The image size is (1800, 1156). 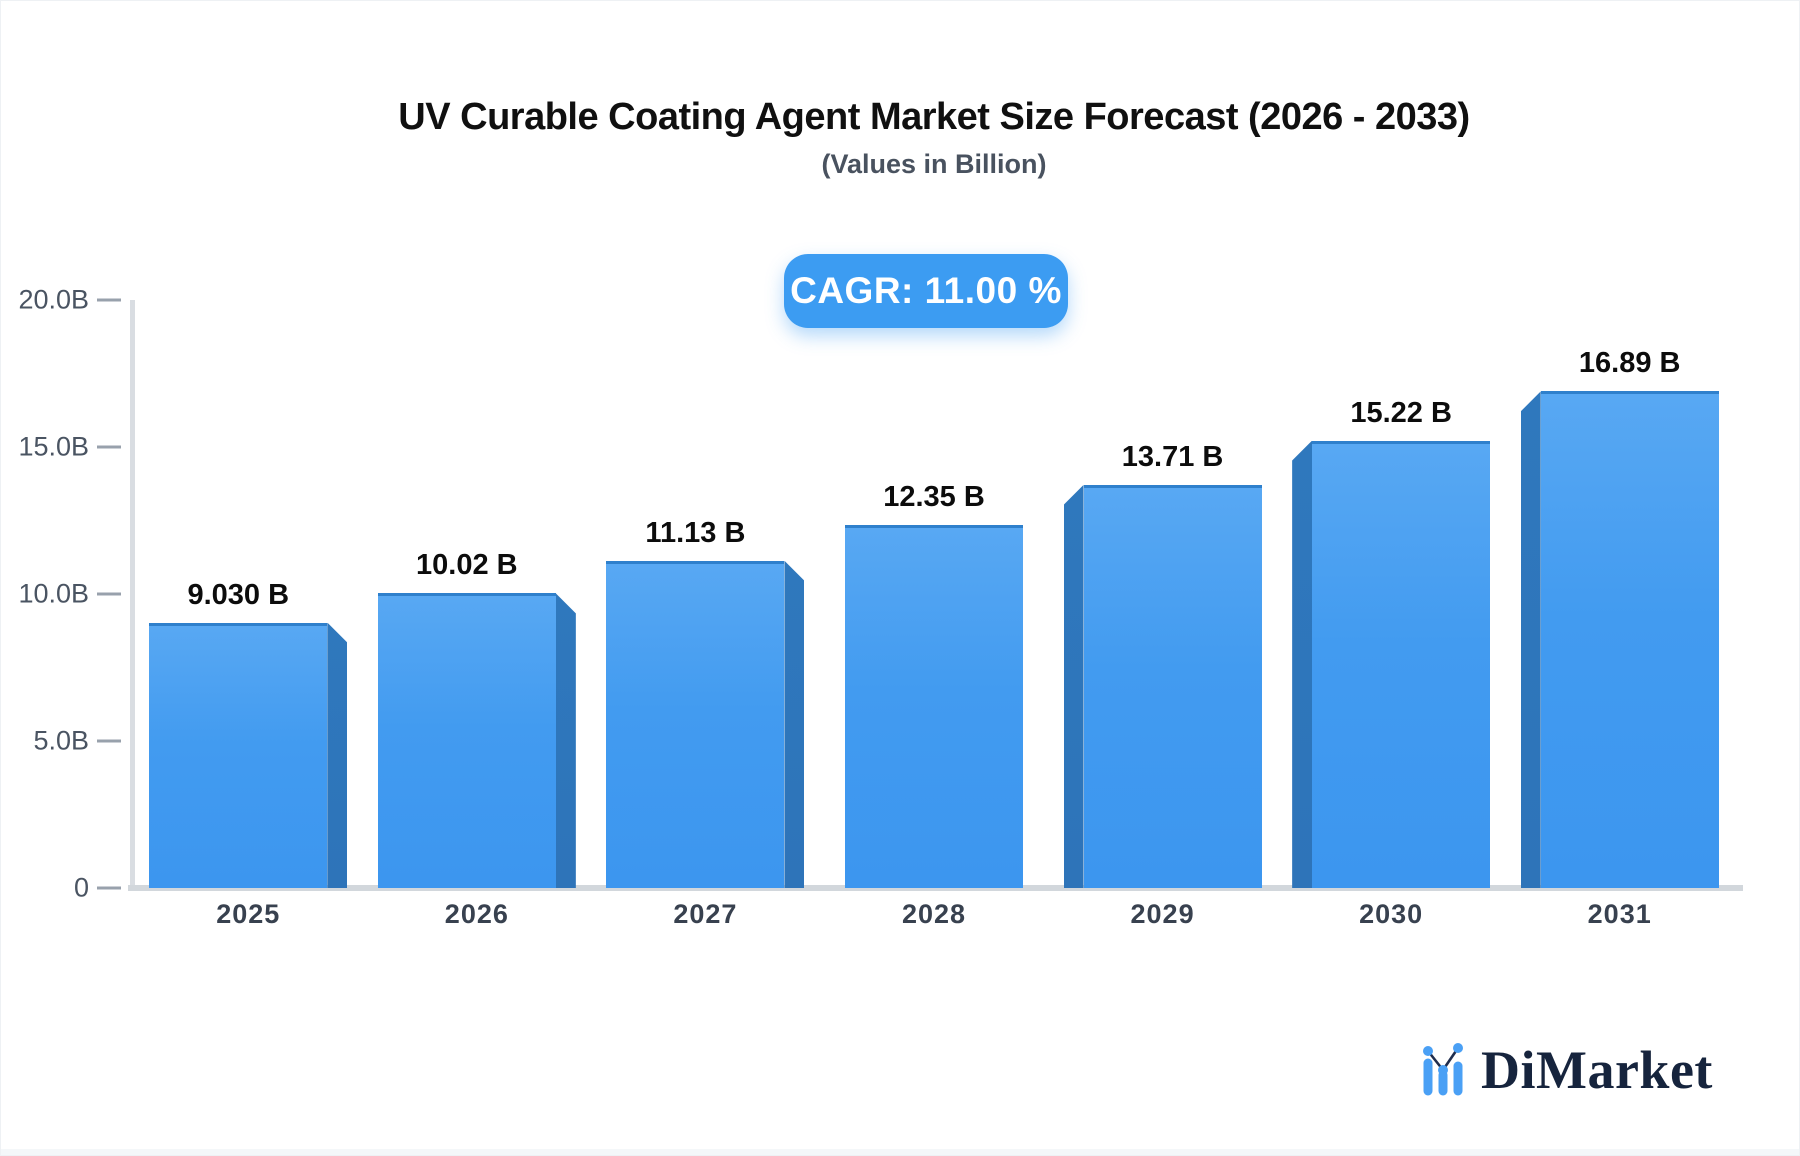 I want to click on bar-2029, so click(x=1172, y=686).